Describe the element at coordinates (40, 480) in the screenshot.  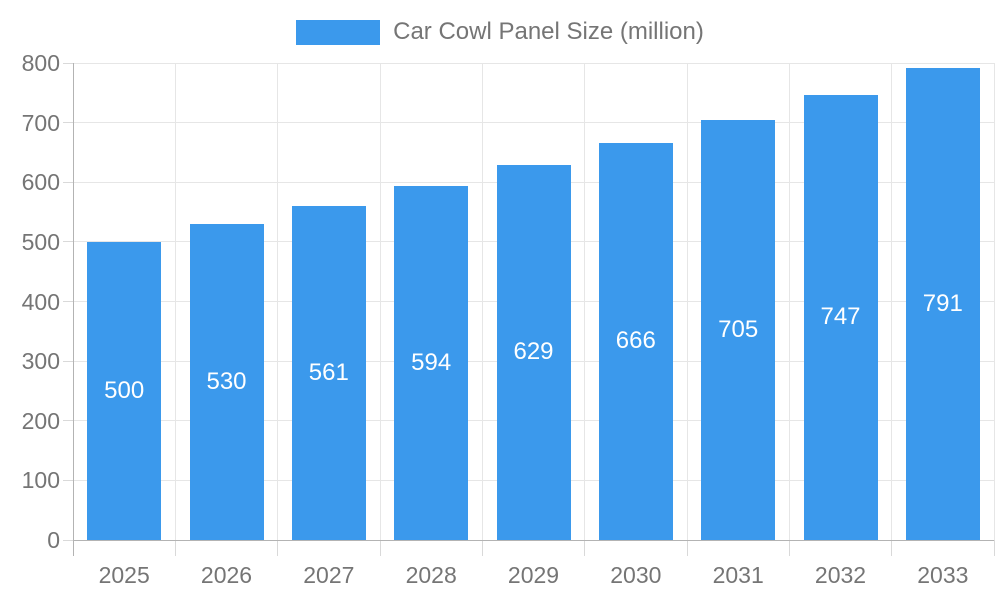
I see `y-axis-label: 100` at that location.